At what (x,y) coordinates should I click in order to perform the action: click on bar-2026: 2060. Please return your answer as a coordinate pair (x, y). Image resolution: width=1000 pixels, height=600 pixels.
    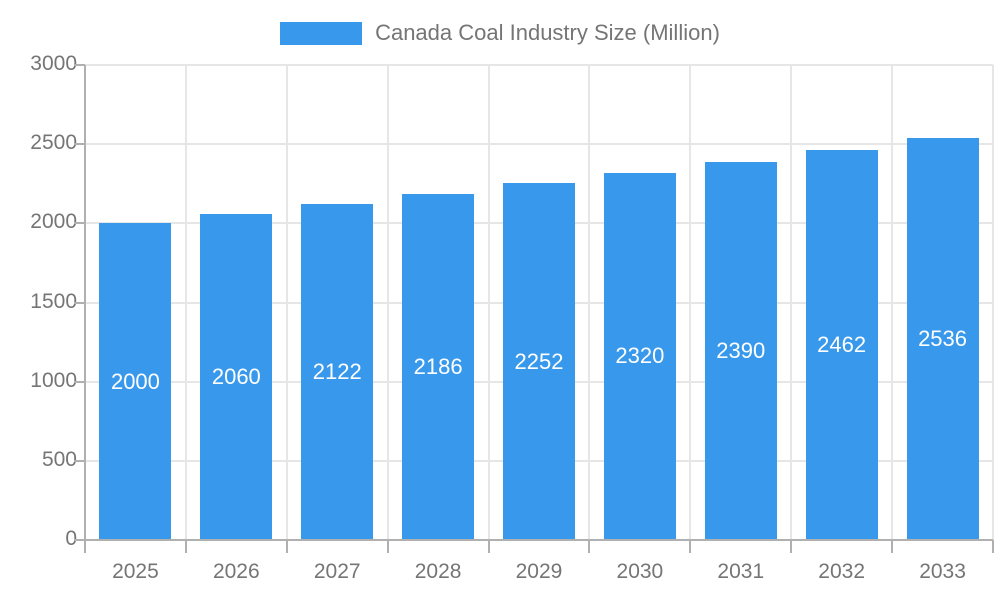
    Looking at the image, I should click on (236, 376).